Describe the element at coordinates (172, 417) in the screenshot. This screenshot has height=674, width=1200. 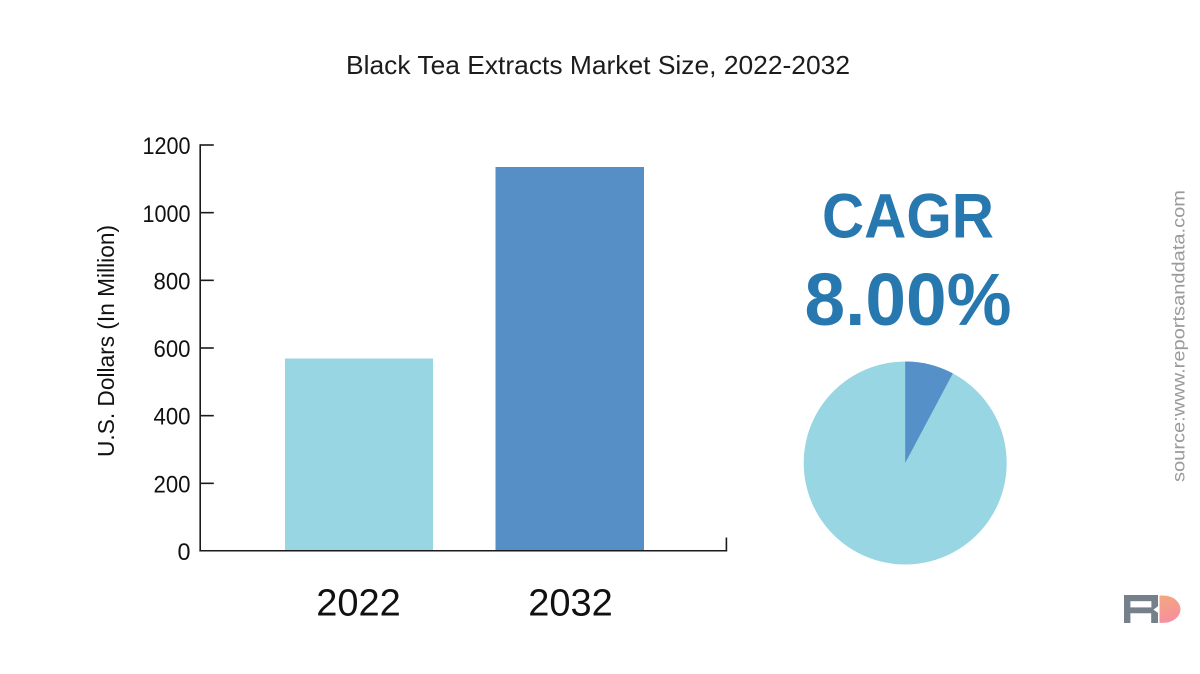
I see `svg-text: 400` at that location.